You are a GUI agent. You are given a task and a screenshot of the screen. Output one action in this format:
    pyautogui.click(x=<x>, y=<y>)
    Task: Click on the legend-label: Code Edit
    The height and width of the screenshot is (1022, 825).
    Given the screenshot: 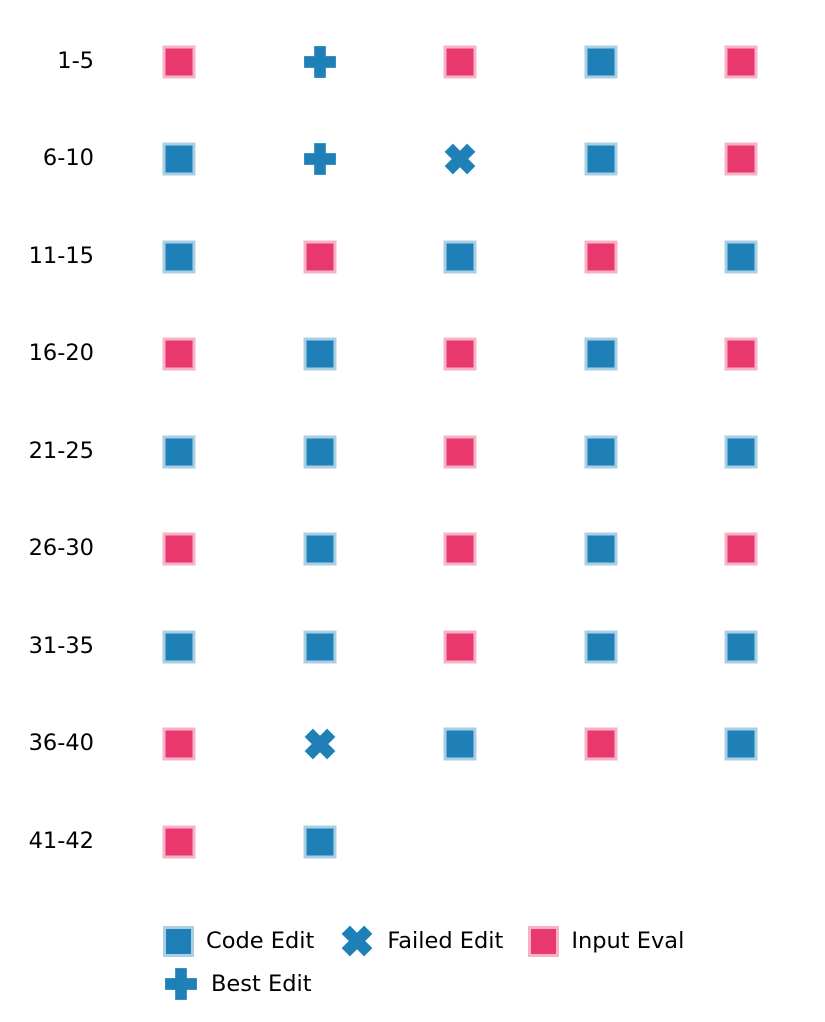 What is the action you would take?
    pyautogui.click(x=260, y=941)
    